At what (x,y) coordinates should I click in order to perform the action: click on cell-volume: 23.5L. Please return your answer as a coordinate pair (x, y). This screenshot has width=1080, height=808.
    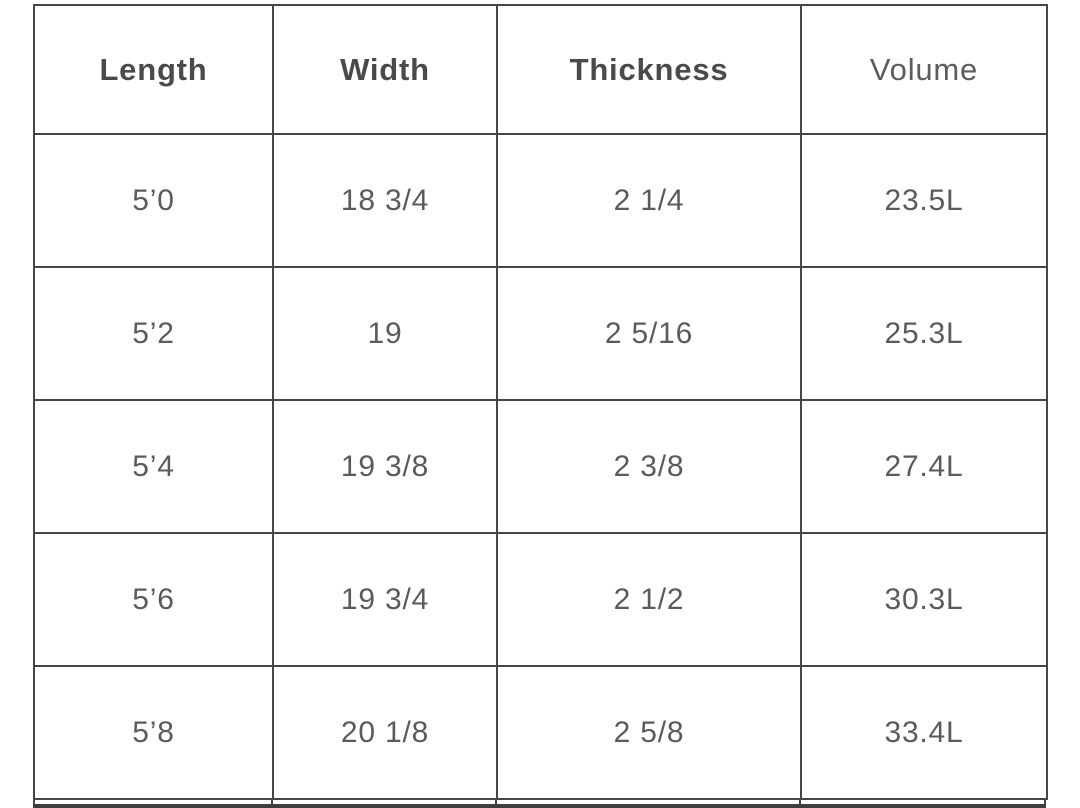
    Looking at the image, I should click on (924, 200).